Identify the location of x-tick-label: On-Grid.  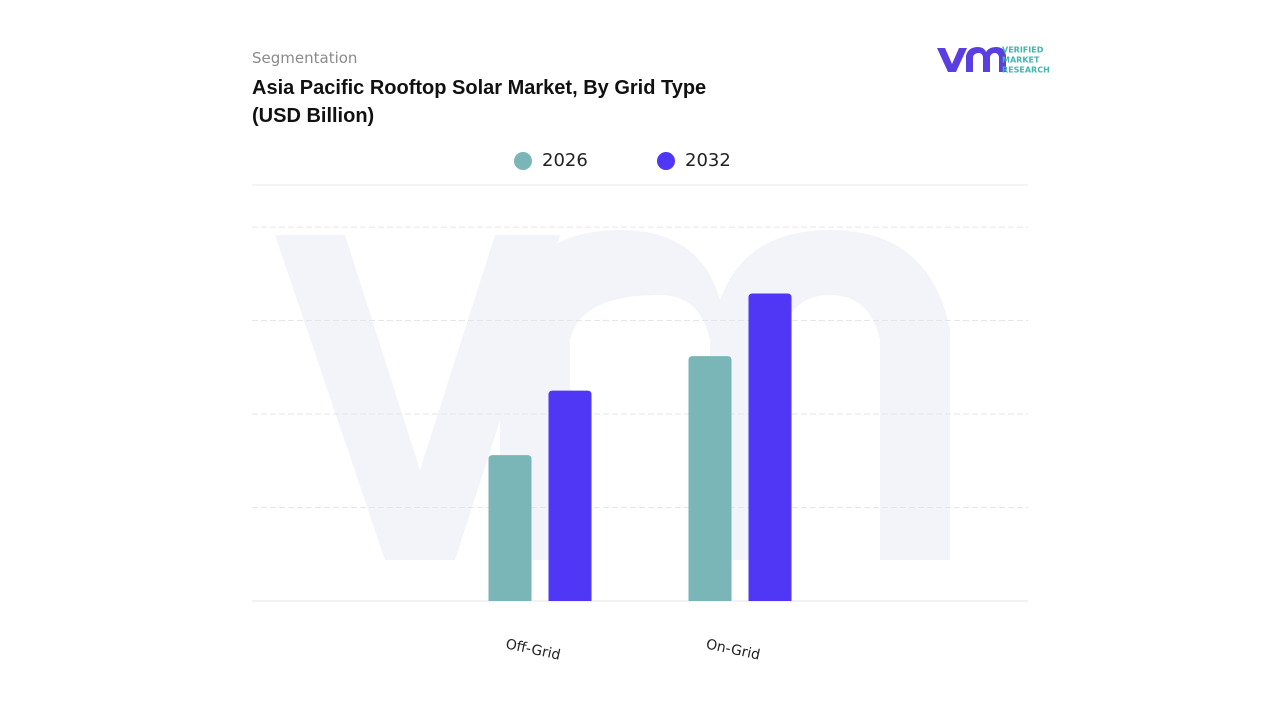
(733, 649).